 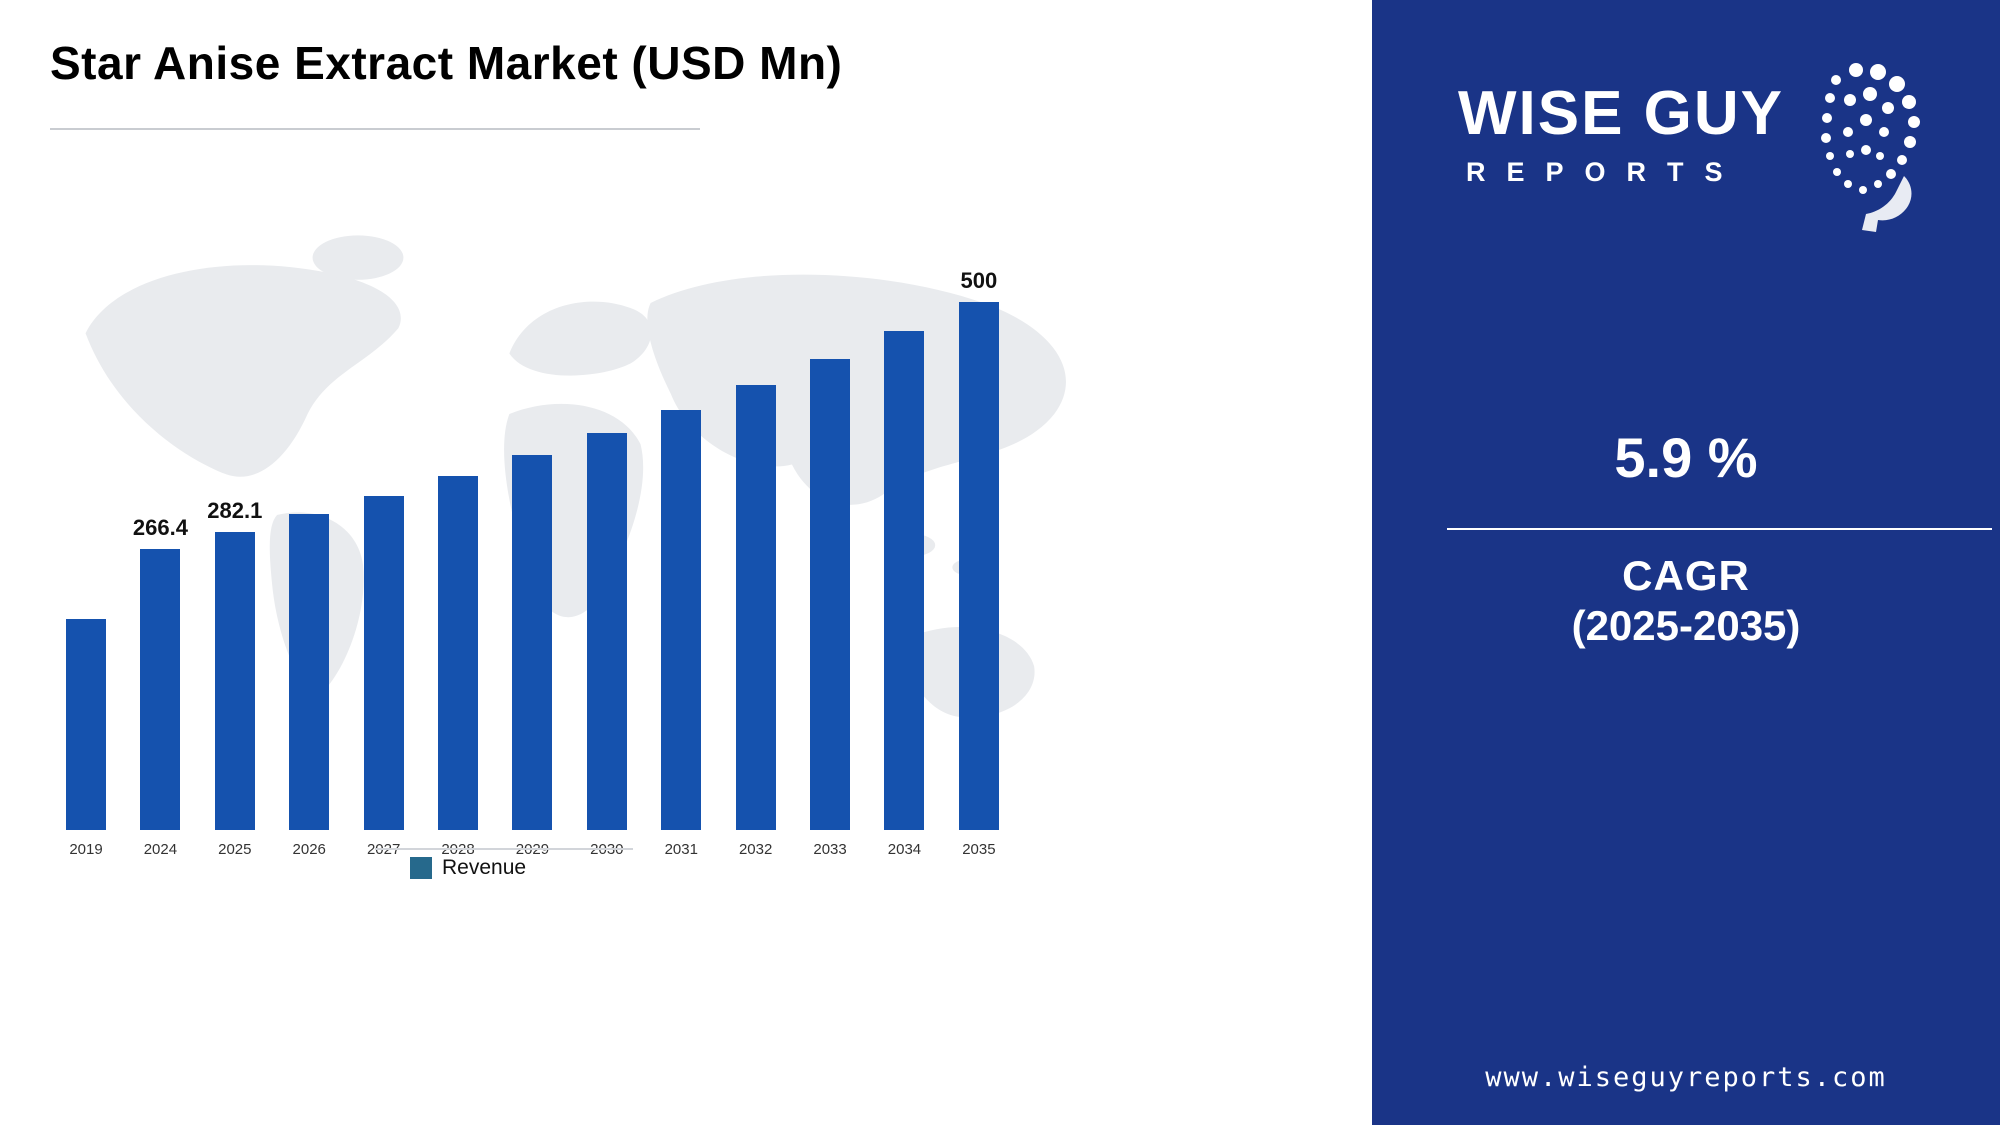 I want to click on website-link: www.wiseguyreports.com, so click(x=1686, y=1077).